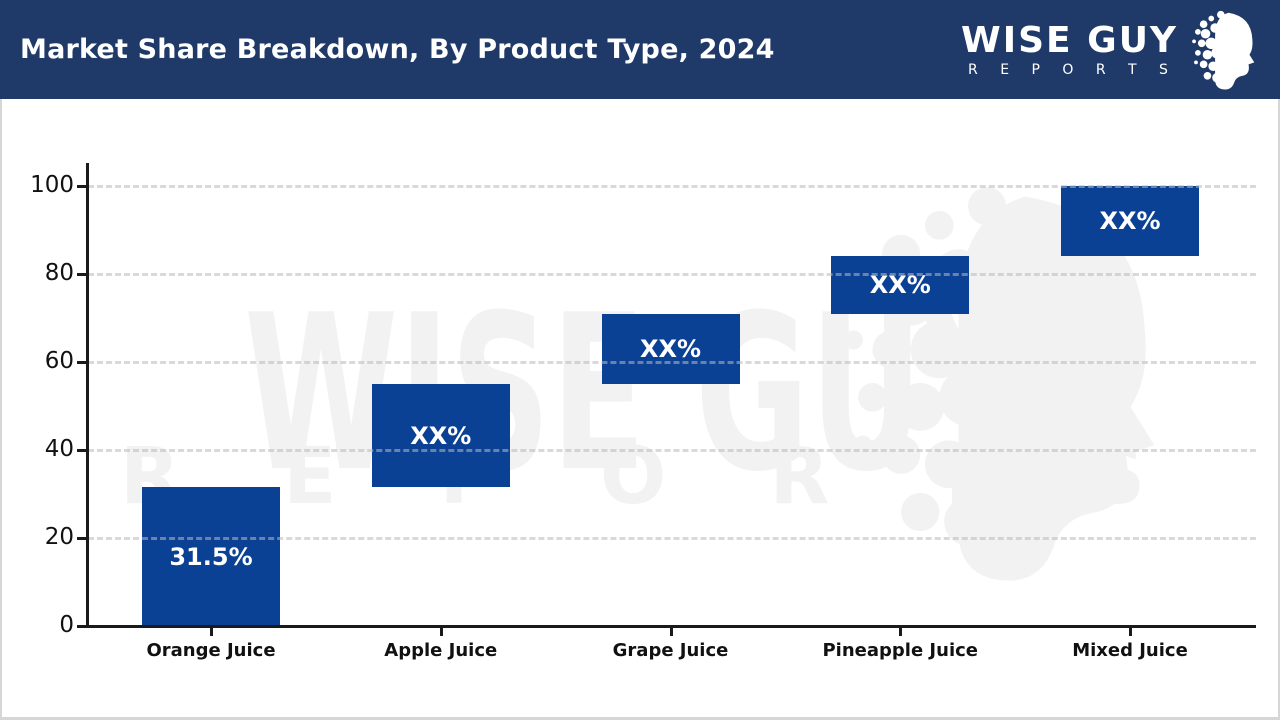 This screenshot has width=1280, height=720. Describe the element at coordinates (59, 449) in the screenshot. I see `y-tick-label: 40` at that location.